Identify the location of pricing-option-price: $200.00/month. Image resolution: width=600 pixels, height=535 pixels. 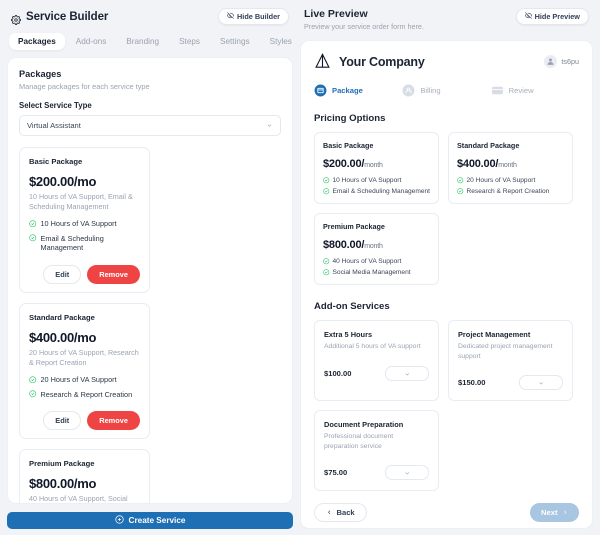
(376, 164).